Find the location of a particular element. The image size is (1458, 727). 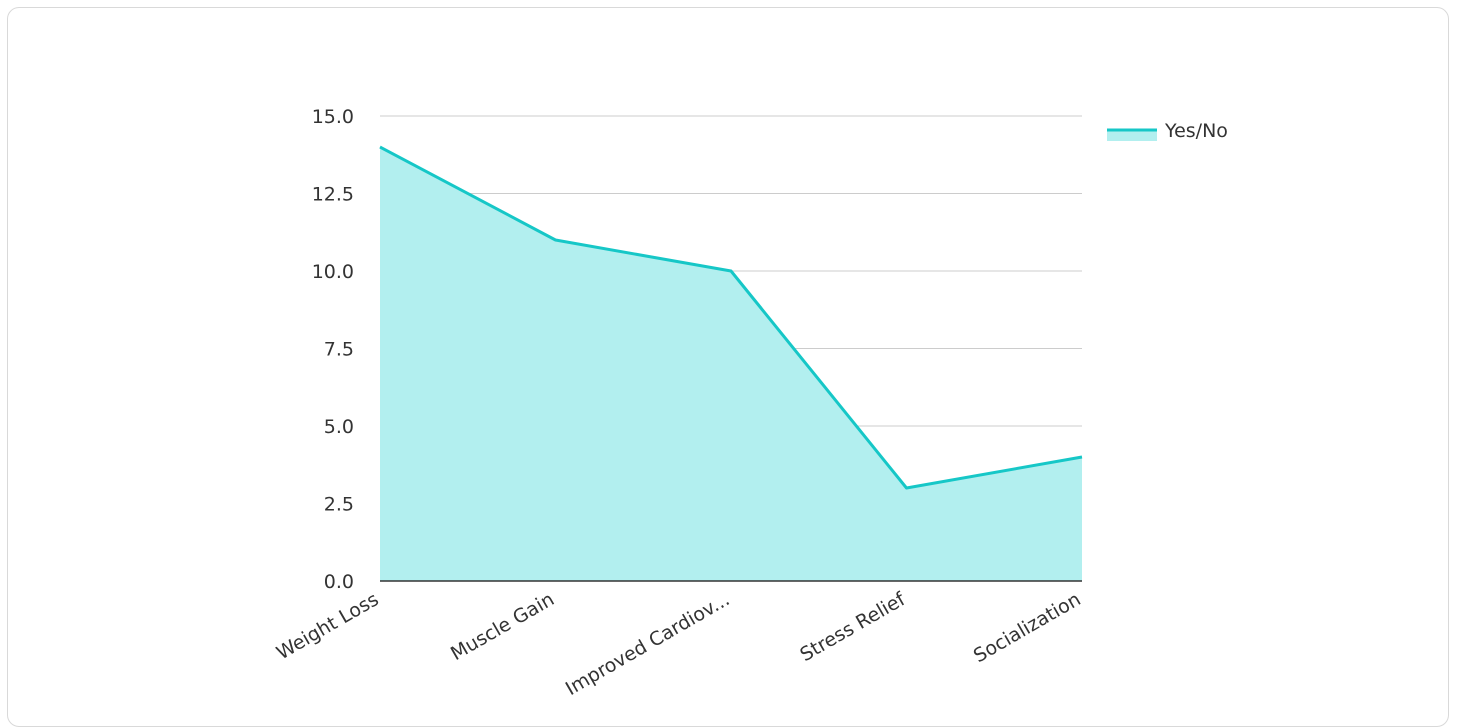

y-tick-label: 12.5 is located at coordinates (333, 195).